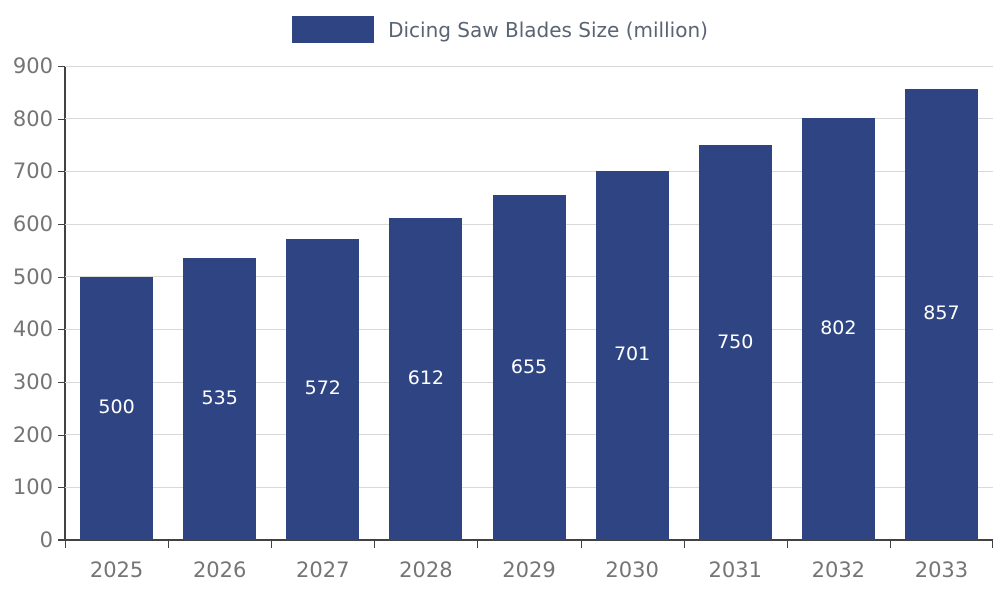  I want to click on bar-2026, so click(220, 399).